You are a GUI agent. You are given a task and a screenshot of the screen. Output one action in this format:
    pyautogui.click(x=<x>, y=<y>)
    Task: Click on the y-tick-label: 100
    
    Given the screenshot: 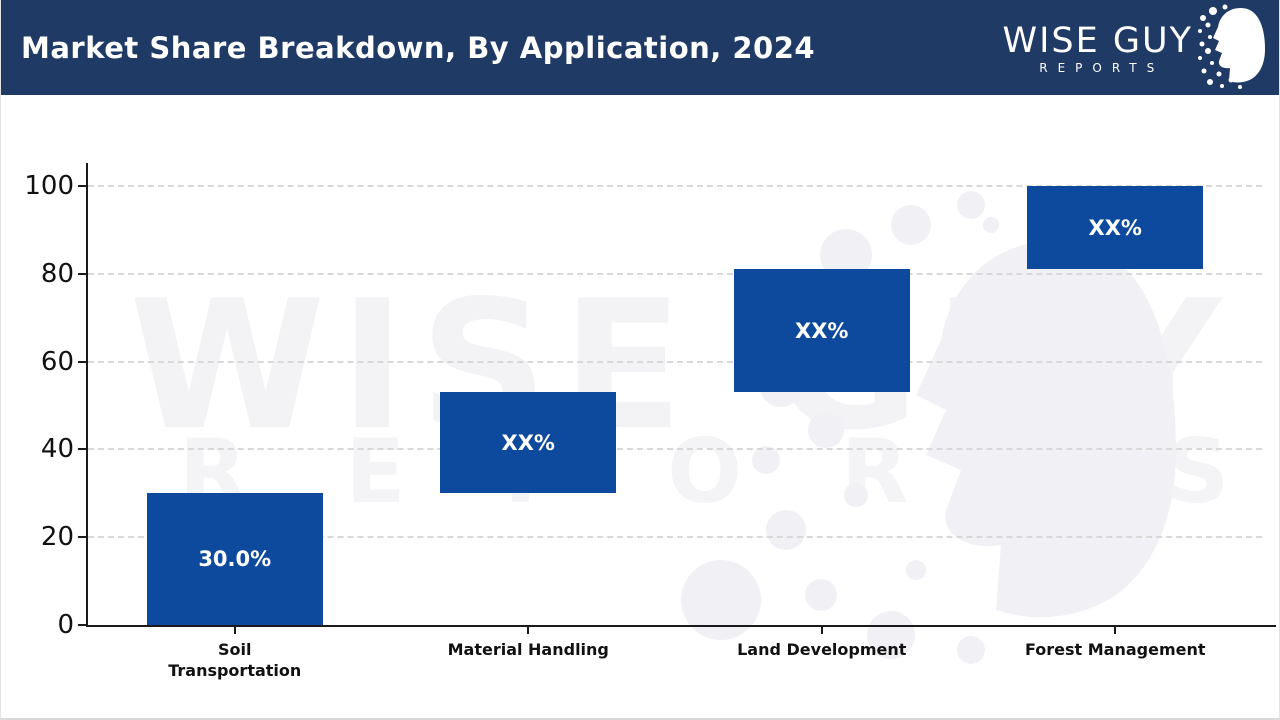 What is the action you would take?
    pyautogui.click(x=49, y=186)
    